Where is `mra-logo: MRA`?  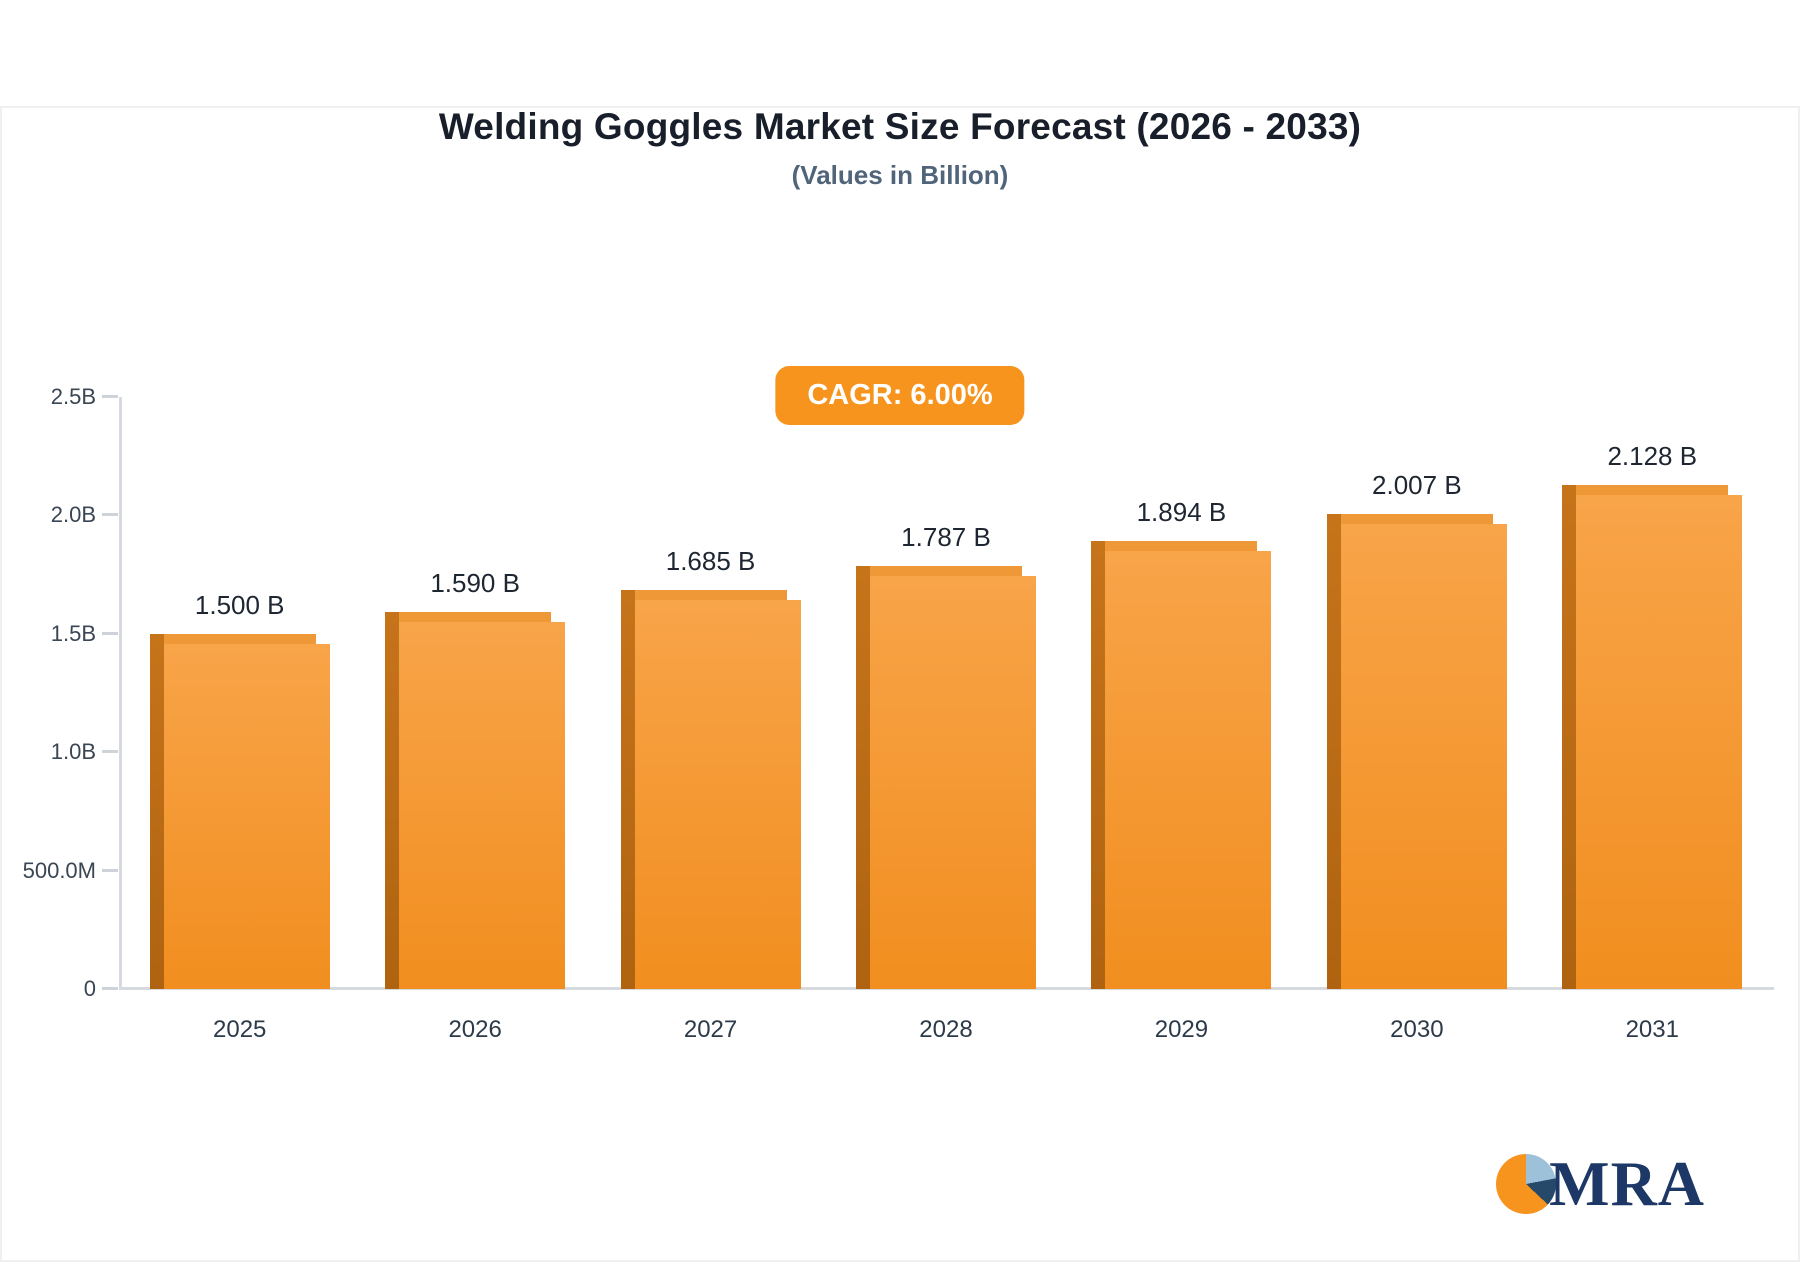 mra-logo: MRA is located at coordinates (1600, 1183).